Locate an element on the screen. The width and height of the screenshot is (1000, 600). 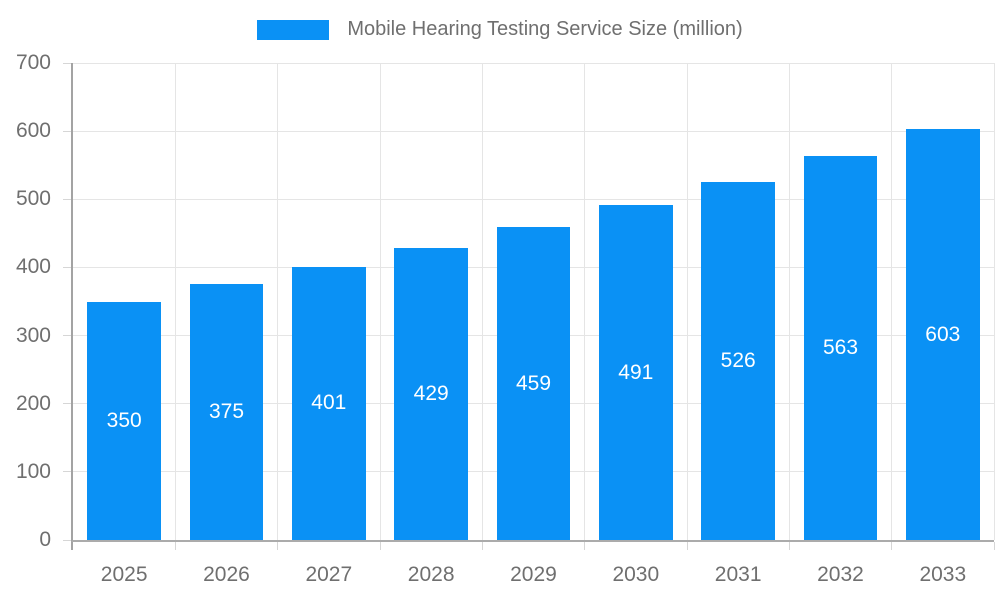
x-tick-label: 2033 is located at coordinates (943, 574).